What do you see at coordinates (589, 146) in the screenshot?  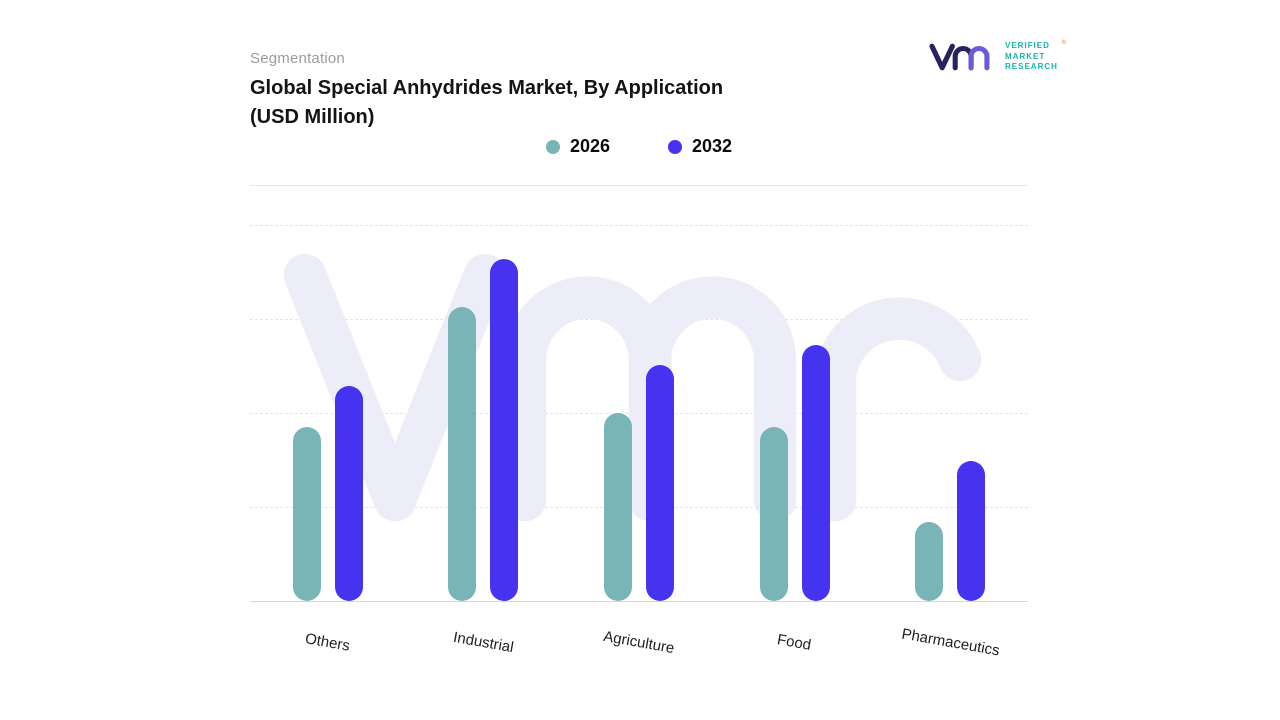 I see `legend-label-2026: 2026` at bounding box center [589, 146].